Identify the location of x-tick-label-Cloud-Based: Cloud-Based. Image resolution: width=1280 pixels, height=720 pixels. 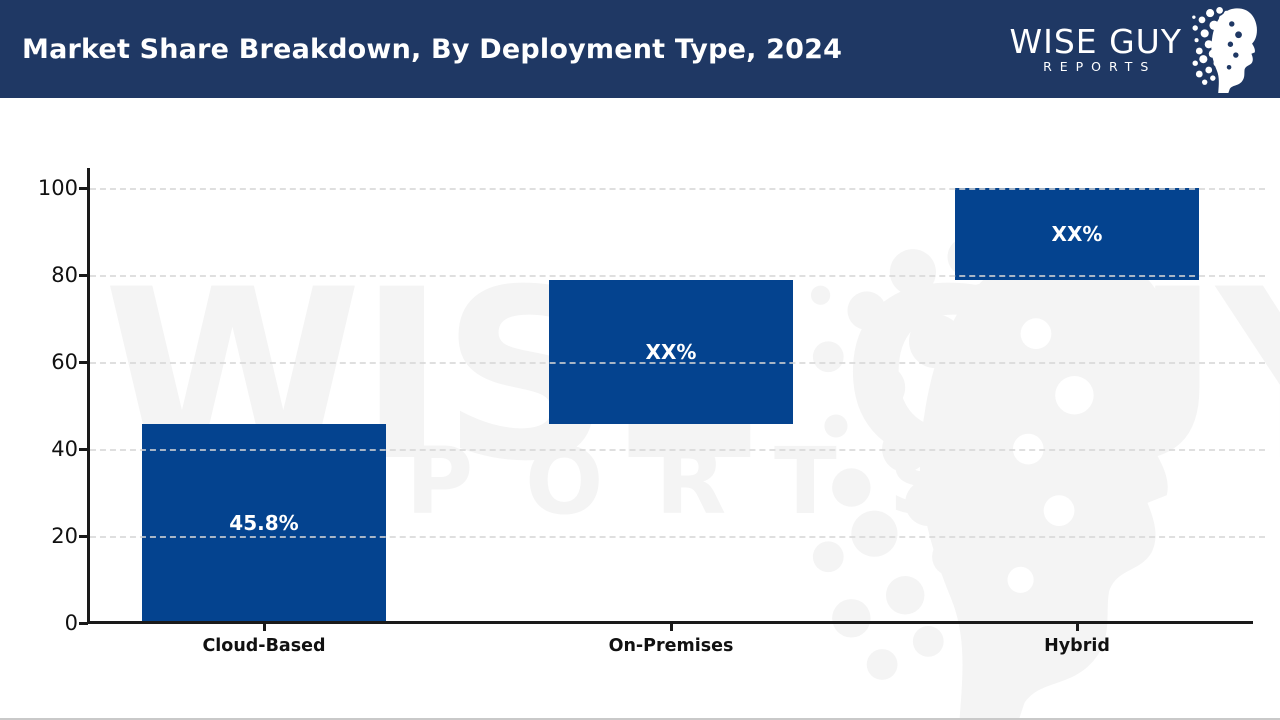
(264, 646).